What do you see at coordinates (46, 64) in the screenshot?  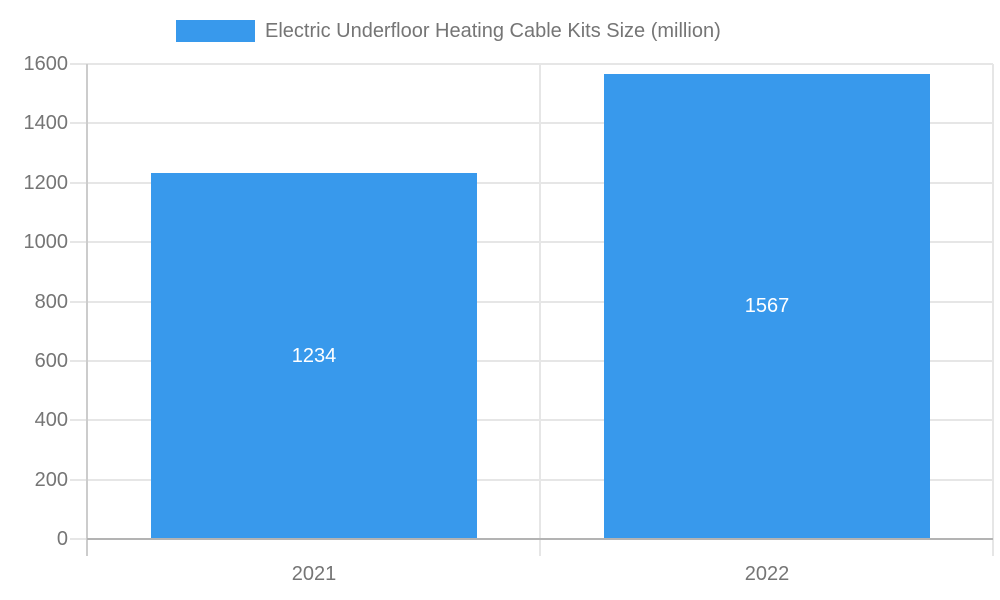 I see `y-axis-label: 1600` at bounding box center [46, 64].